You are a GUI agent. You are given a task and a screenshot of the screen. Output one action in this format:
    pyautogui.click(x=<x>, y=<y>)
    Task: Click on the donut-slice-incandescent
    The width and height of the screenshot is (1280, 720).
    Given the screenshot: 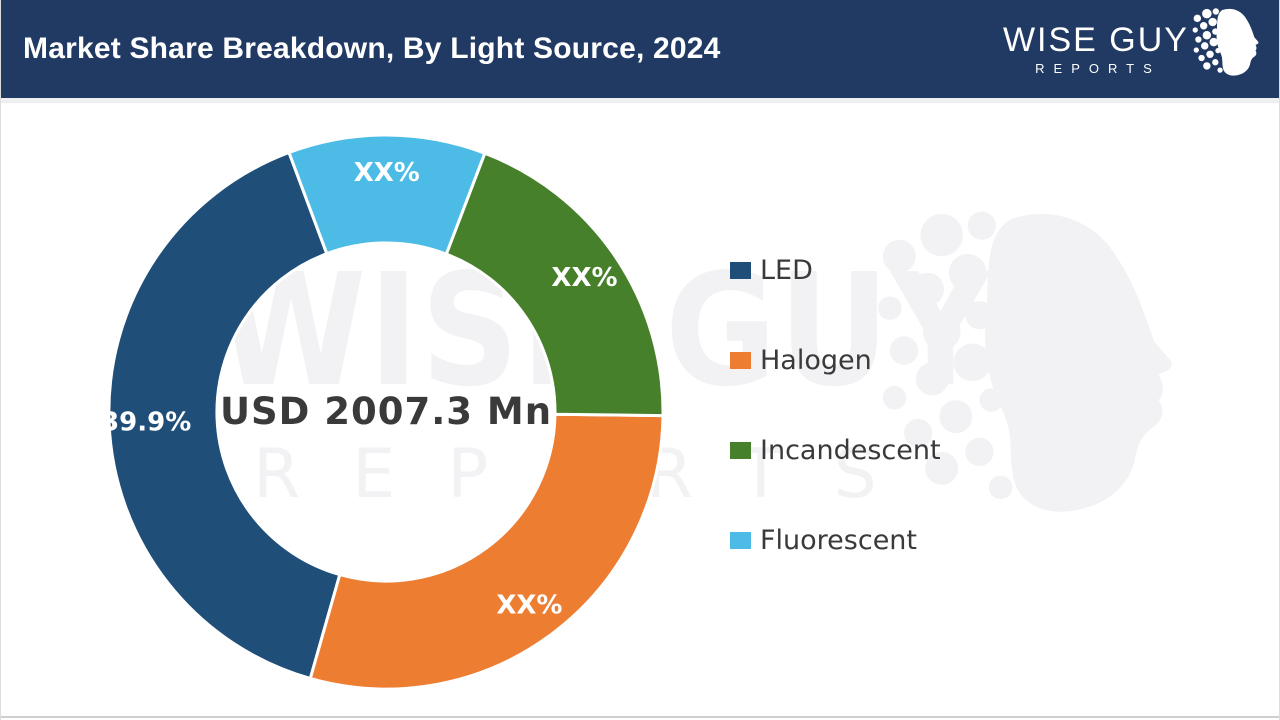 What is the action you would take?
    pyautogui.click(x=554, y=284)
    